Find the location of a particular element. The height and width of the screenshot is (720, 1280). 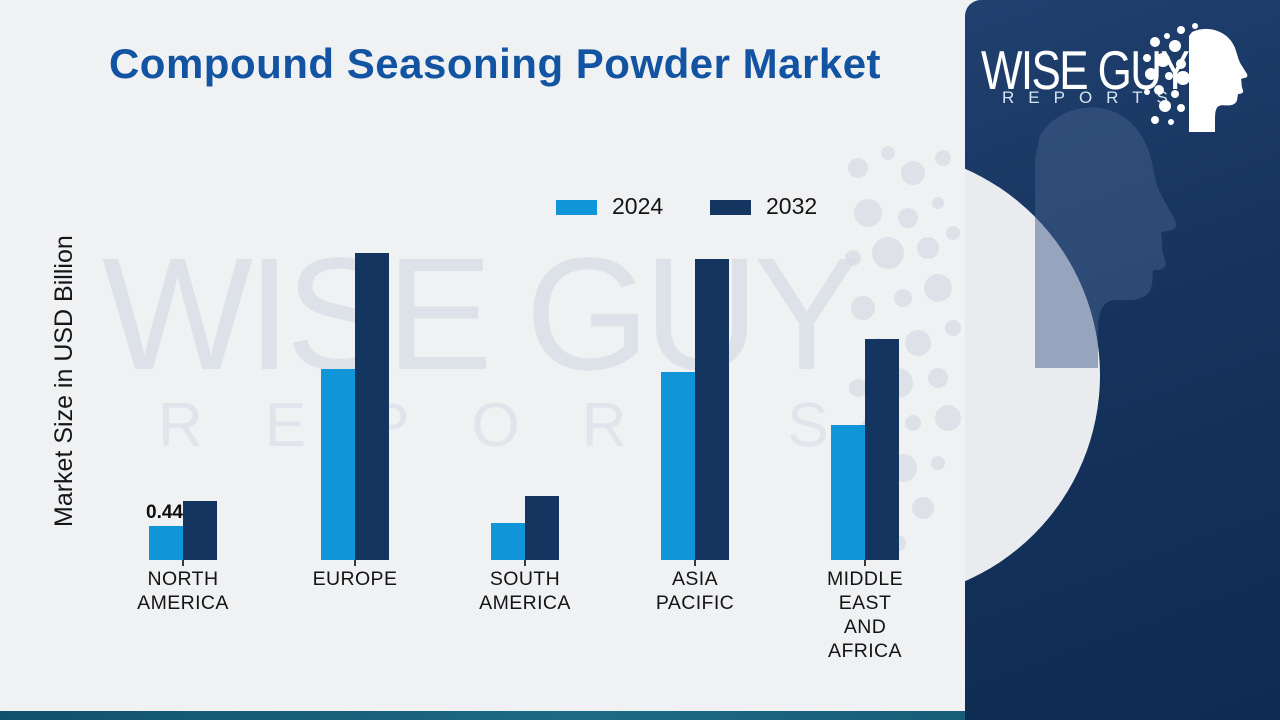

panel-circle-and-face-art is located at coordinates (1071, 344).